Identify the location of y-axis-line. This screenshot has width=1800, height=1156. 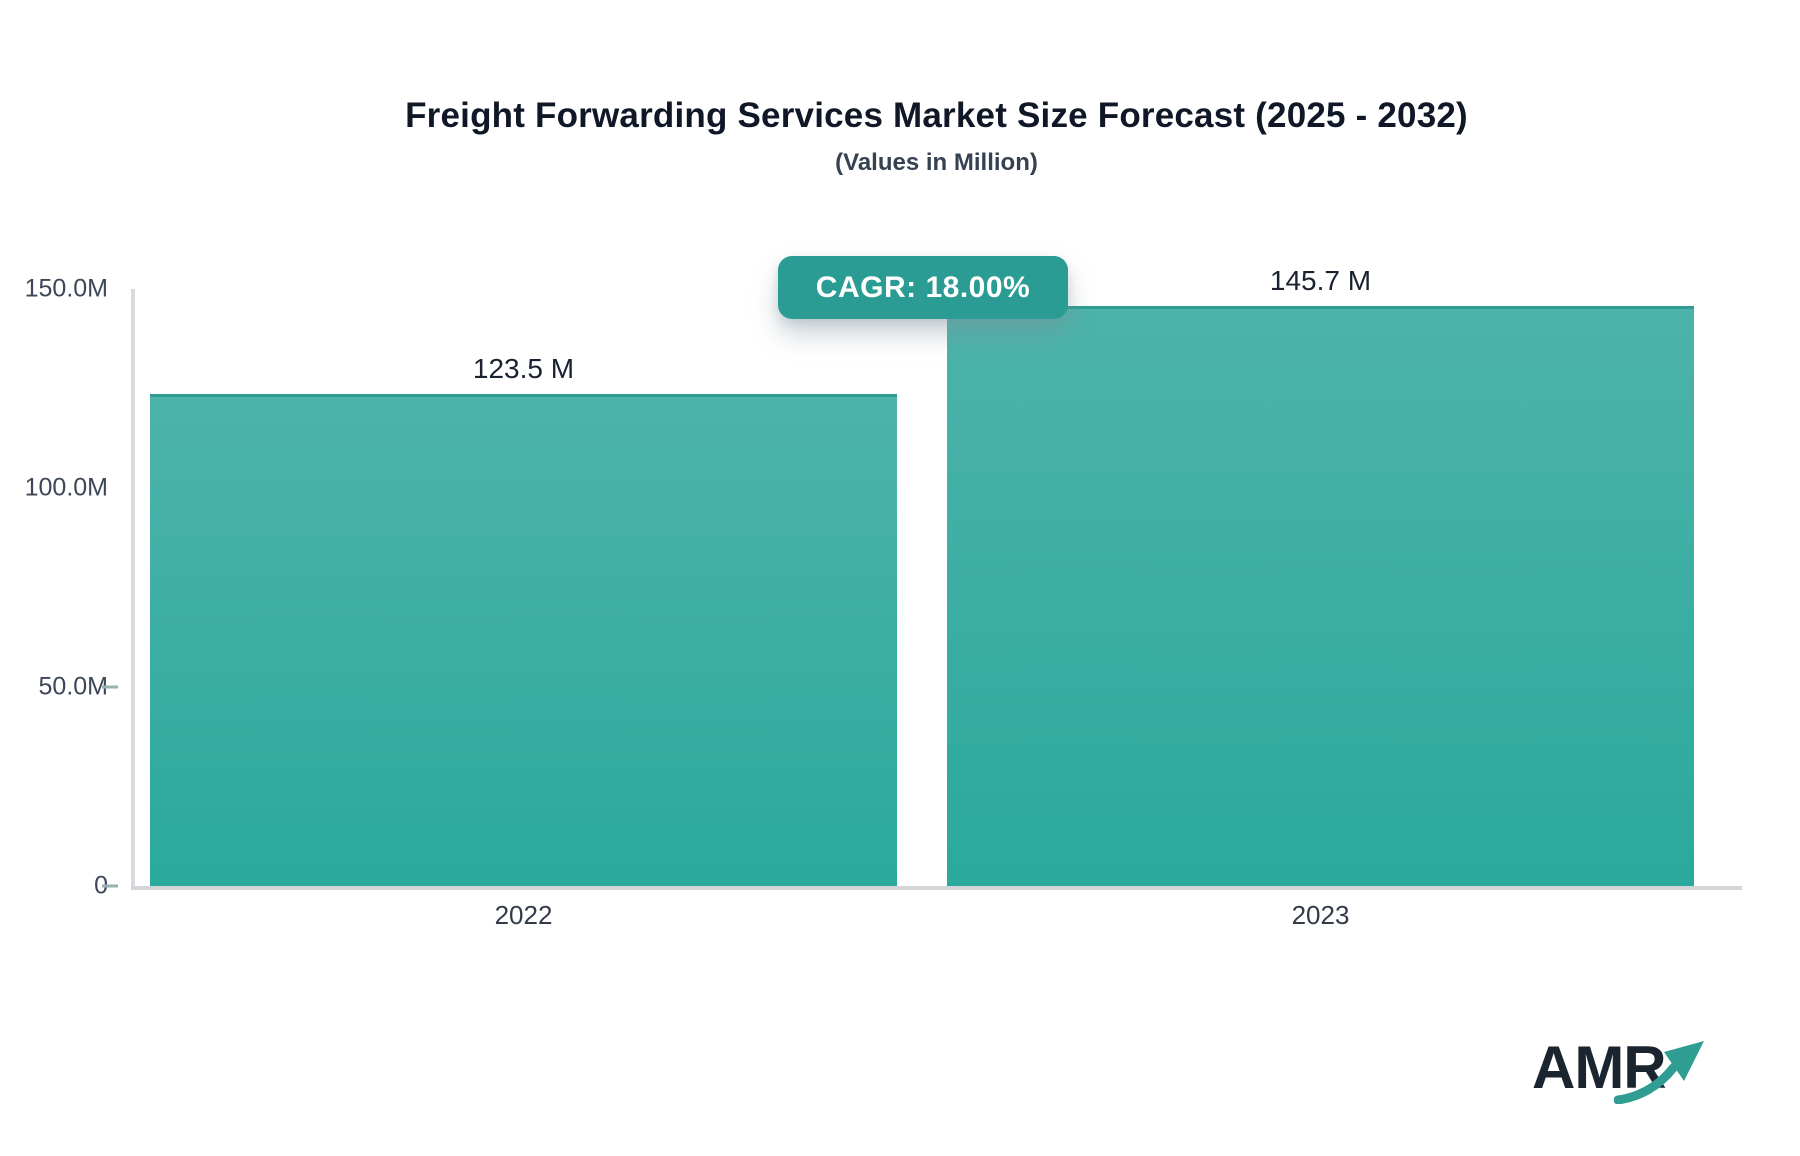
(133, 587).